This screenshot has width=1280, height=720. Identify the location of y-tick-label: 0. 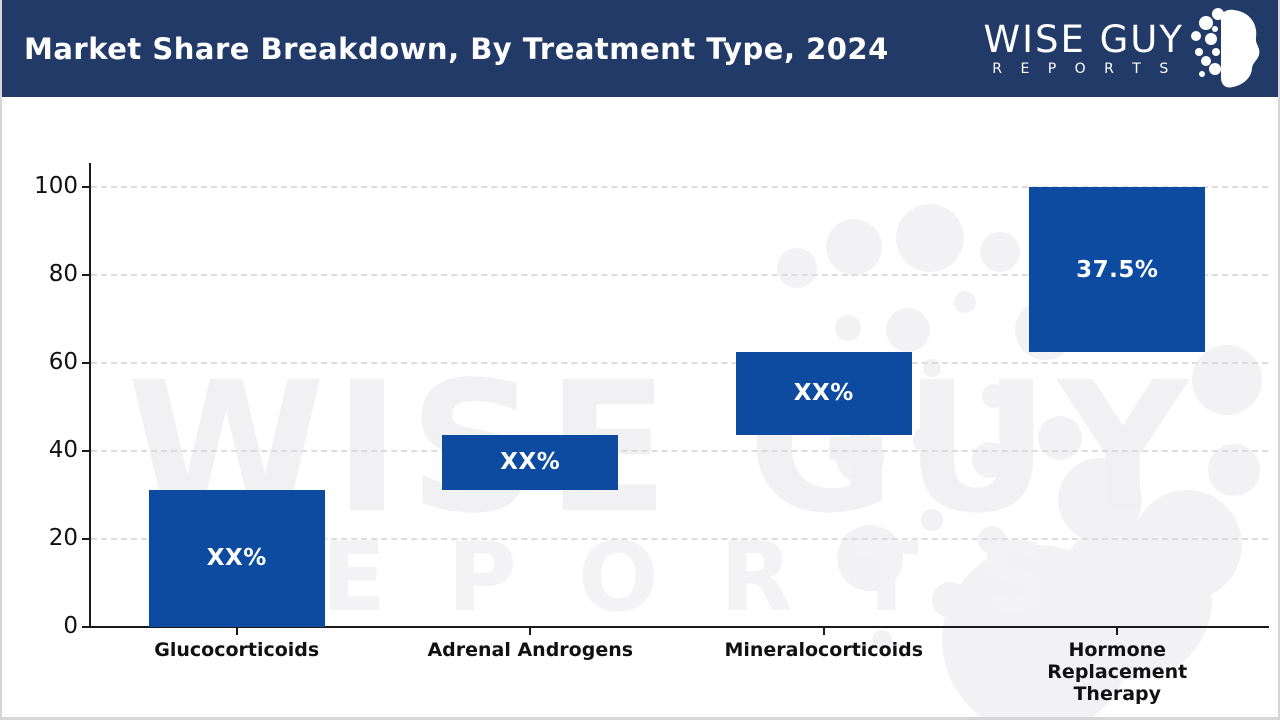
(70, 626).